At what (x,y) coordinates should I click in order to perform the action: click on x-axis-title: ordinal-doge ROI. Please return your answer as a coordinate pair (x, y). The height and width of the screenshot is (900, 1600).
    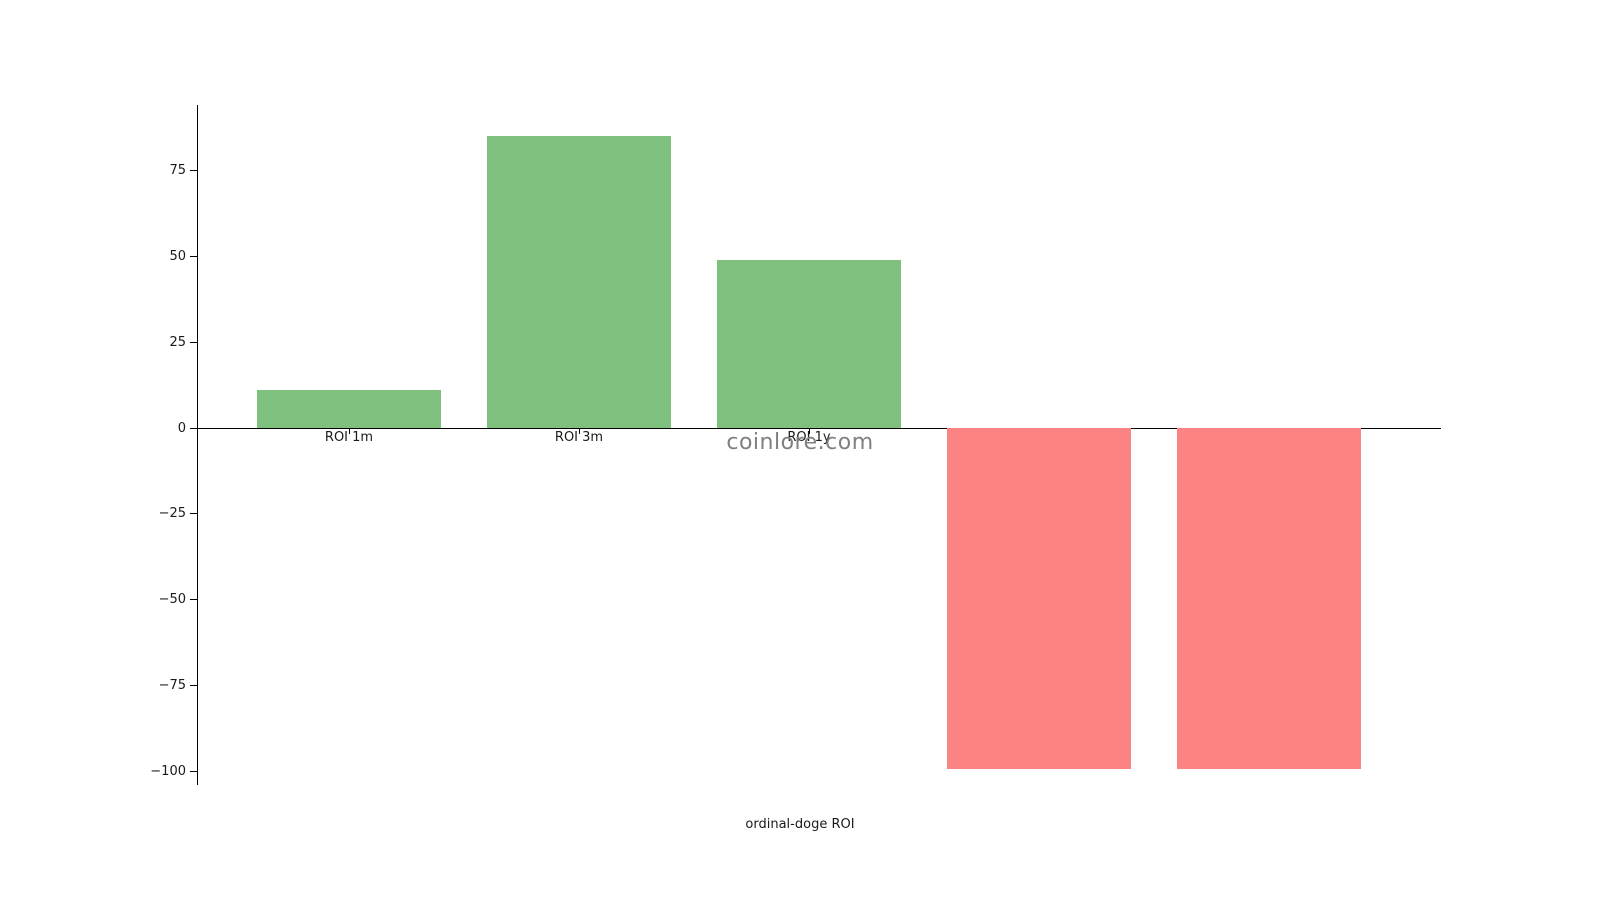
    Looking at the image, I should click on (800, 824).